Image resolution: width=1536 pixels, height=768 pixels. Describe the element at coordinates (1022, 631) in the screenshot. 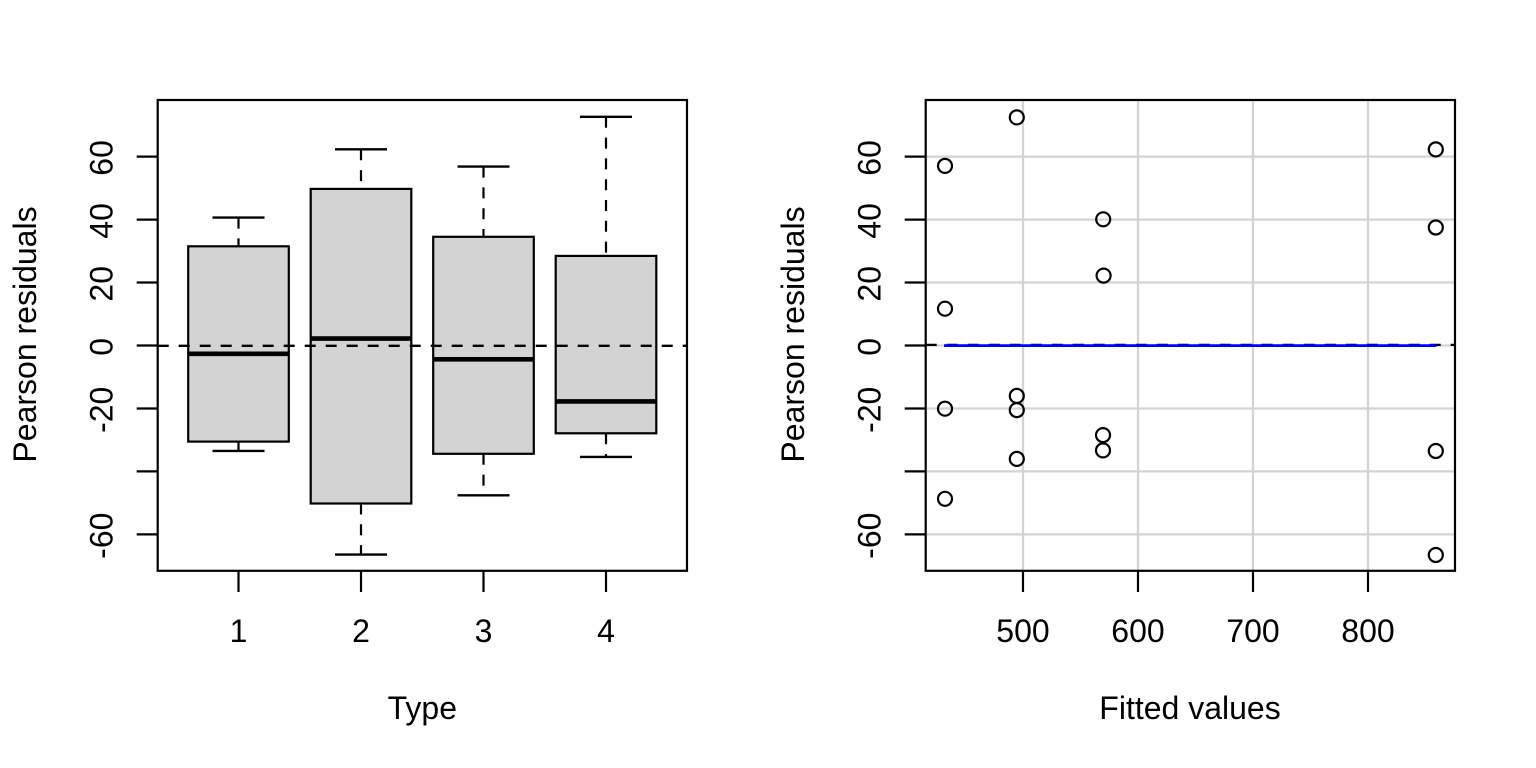

I see `svg-text: 500` at that location.